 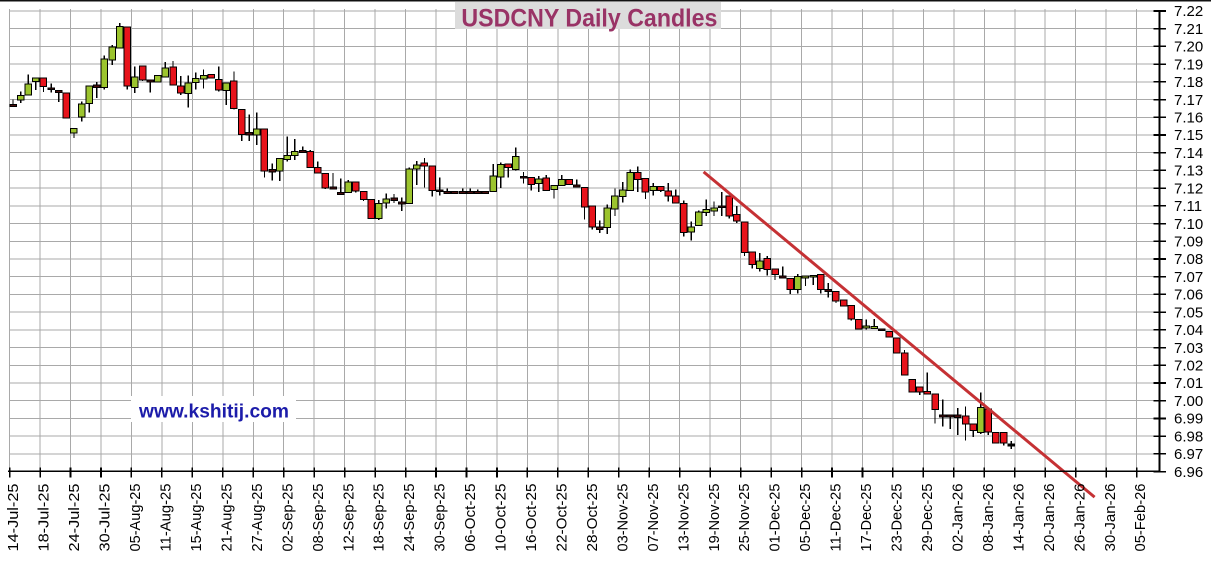 I want to click on svg-text: 07-Nov-25, so click(x=653, y=518).